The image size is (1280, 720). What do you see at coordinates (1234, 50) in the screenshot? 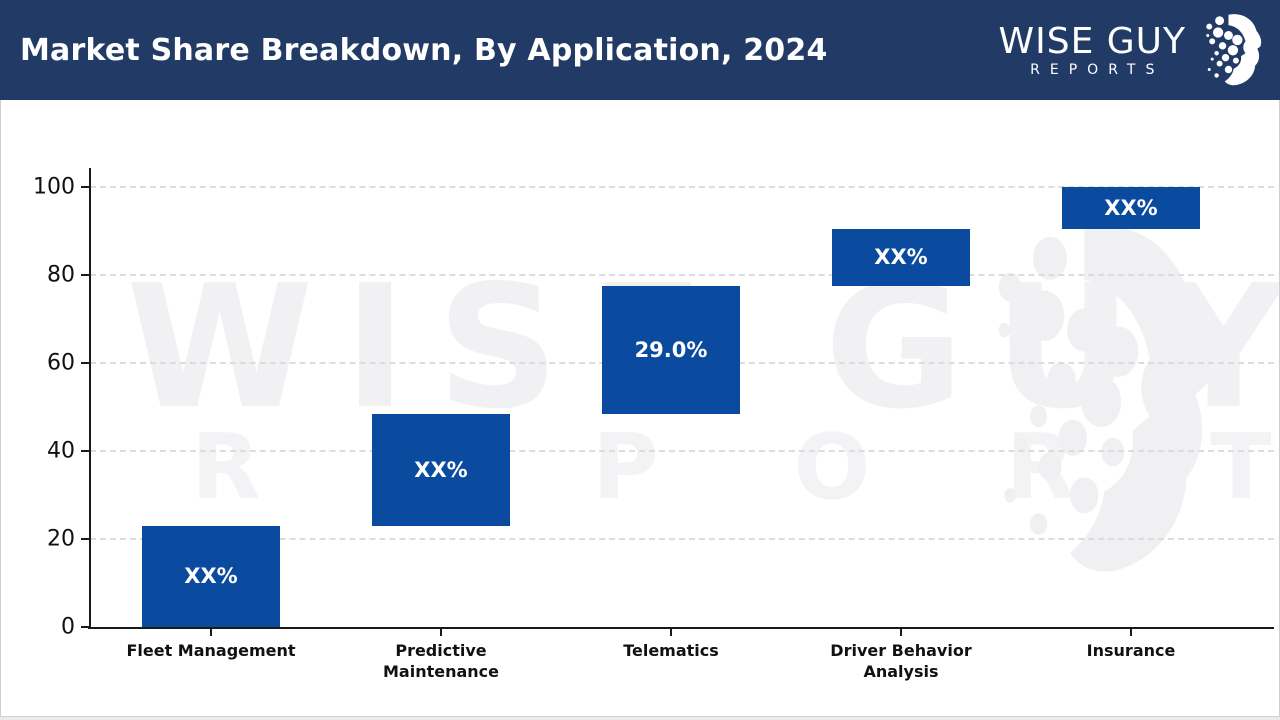
I see `dotted-head-profile-icon` at bounding box center [1234, 50].